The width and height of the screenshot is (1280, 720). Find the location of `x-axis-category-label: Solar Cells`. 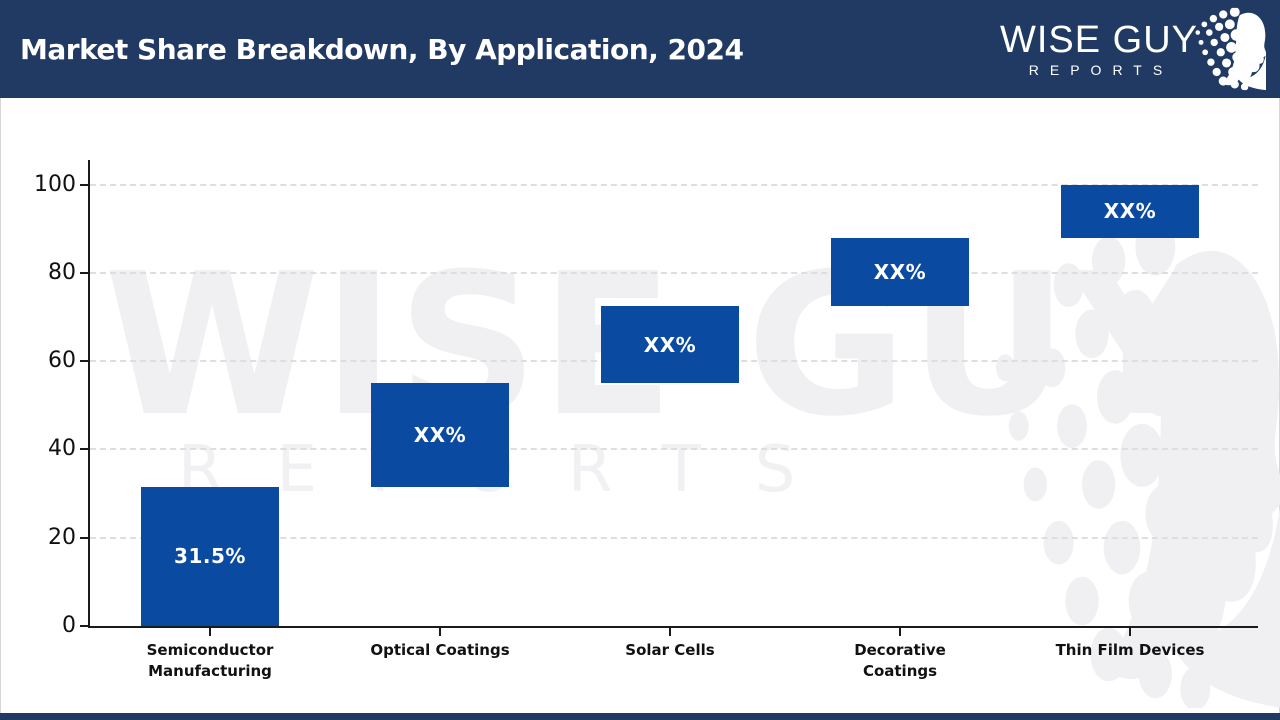

x-axis-category-label: Solar Cells is located at coordinates (670, 650).